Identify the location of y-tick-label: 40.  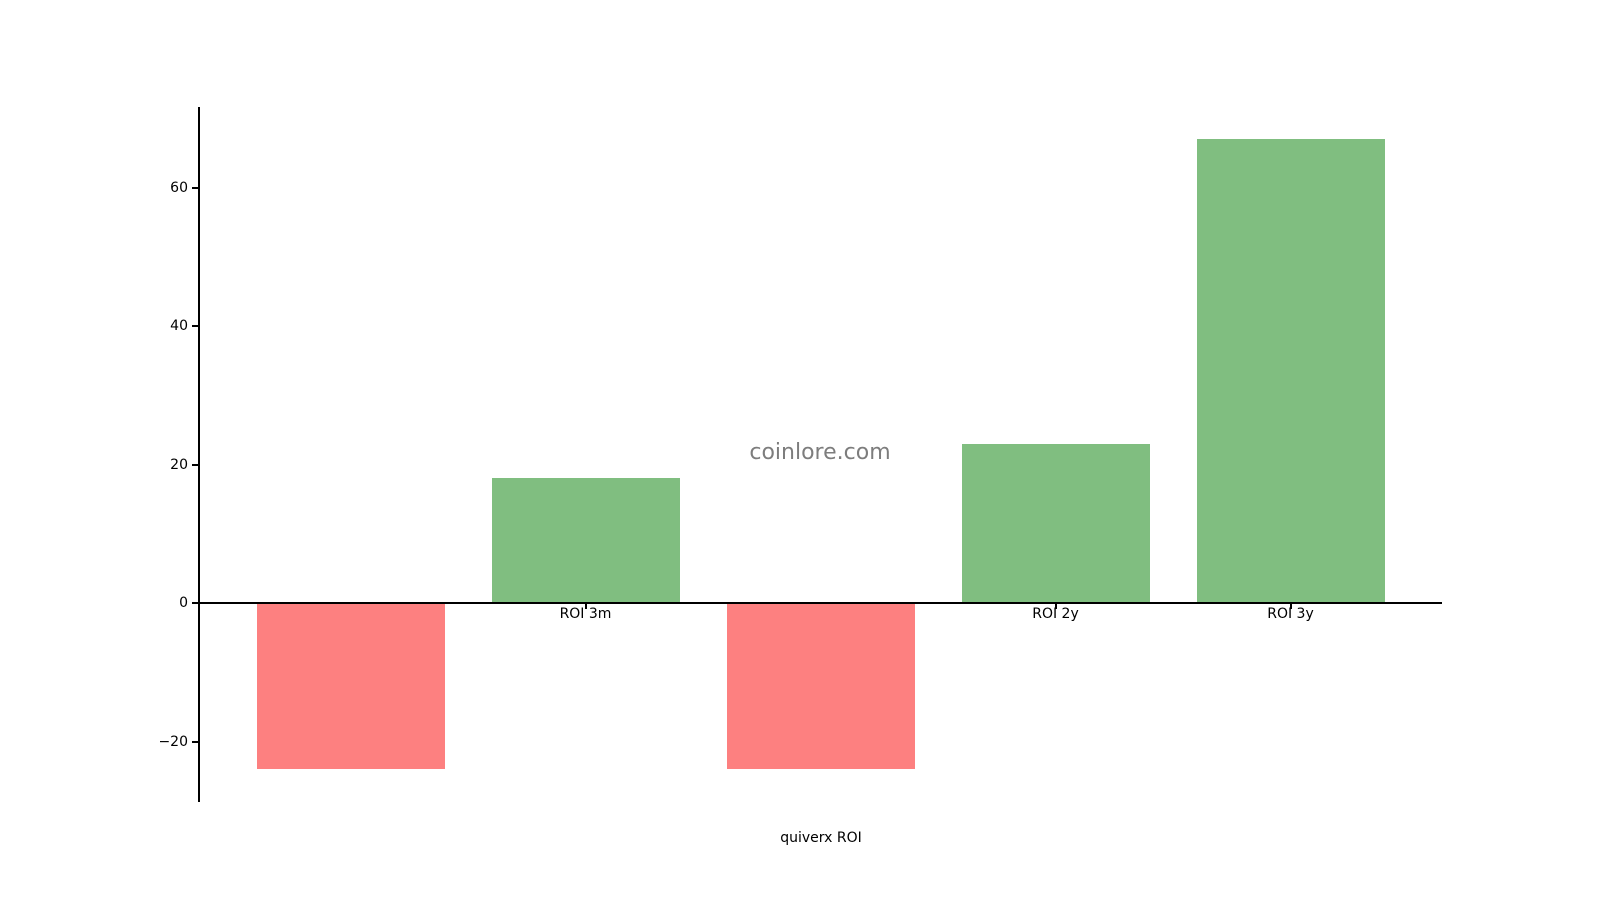
(179, 326).